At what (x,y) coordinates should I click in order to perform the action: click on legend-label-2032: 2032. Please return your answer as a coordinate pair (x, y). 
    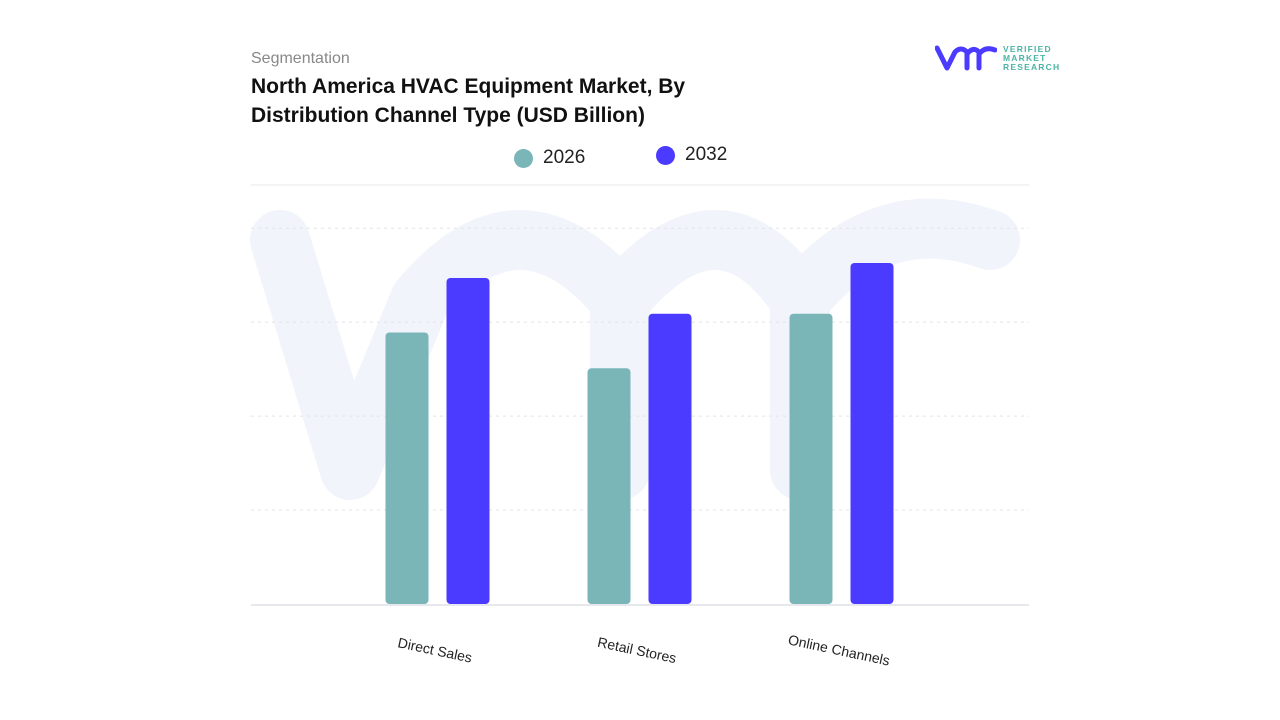
    Looking at the image, I should click on (706, 154).